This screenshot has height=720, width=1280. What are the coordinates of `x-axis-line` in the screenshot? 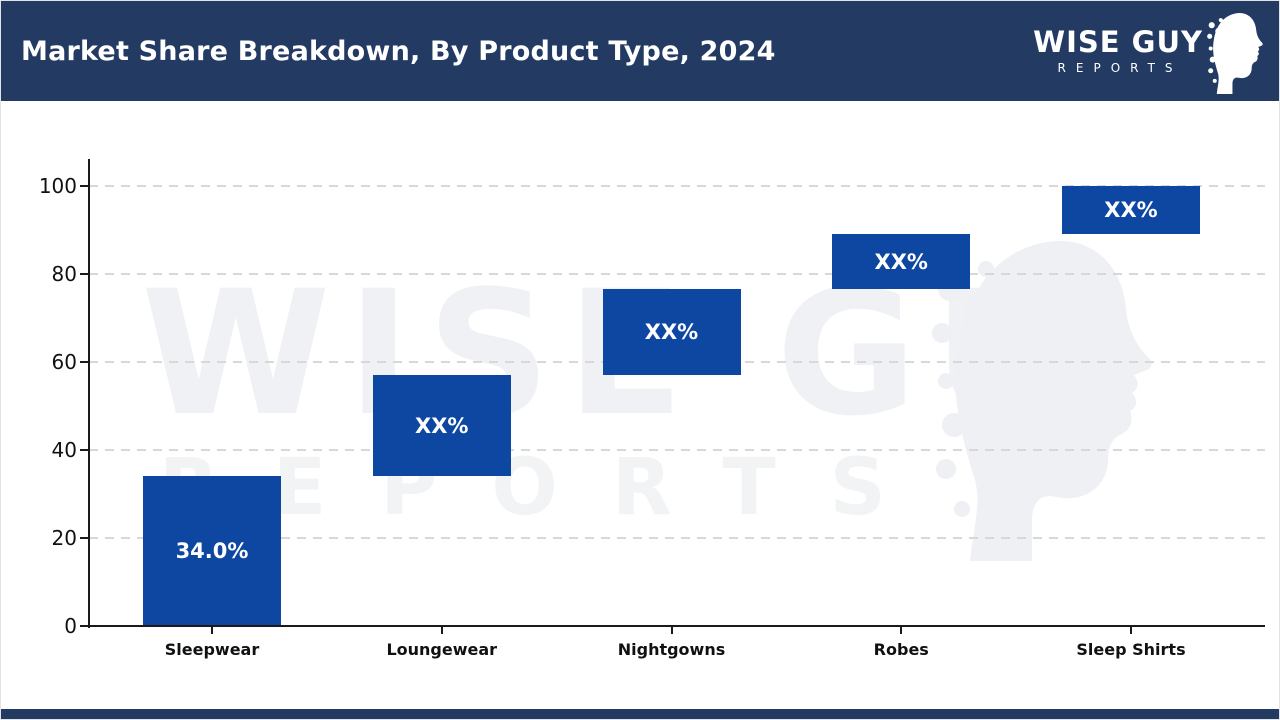 It's located at (676, 626).